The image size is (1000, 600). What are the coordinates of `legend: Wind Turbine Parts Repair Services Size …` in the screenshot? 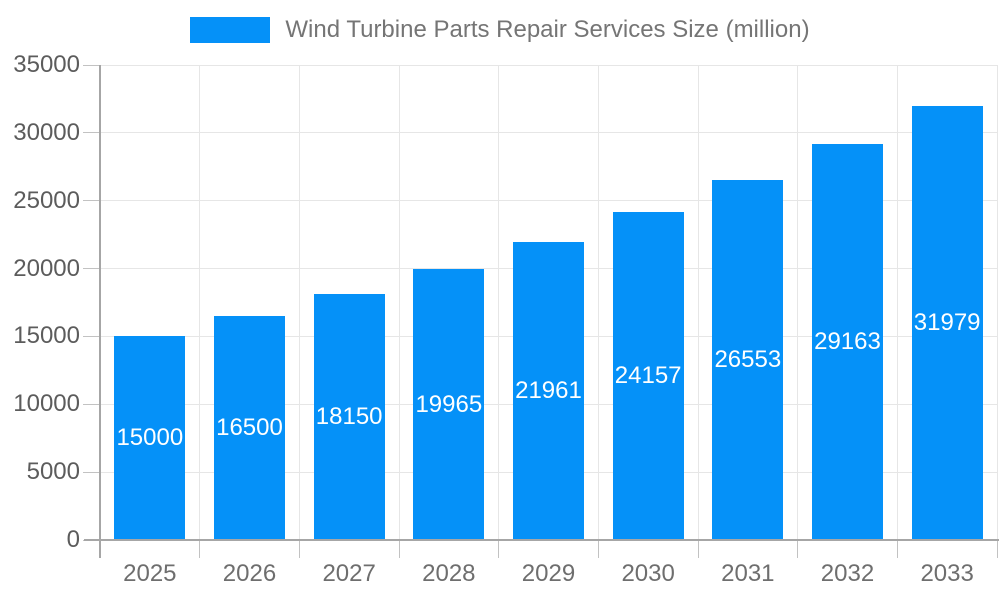 It's located at (500, 30).